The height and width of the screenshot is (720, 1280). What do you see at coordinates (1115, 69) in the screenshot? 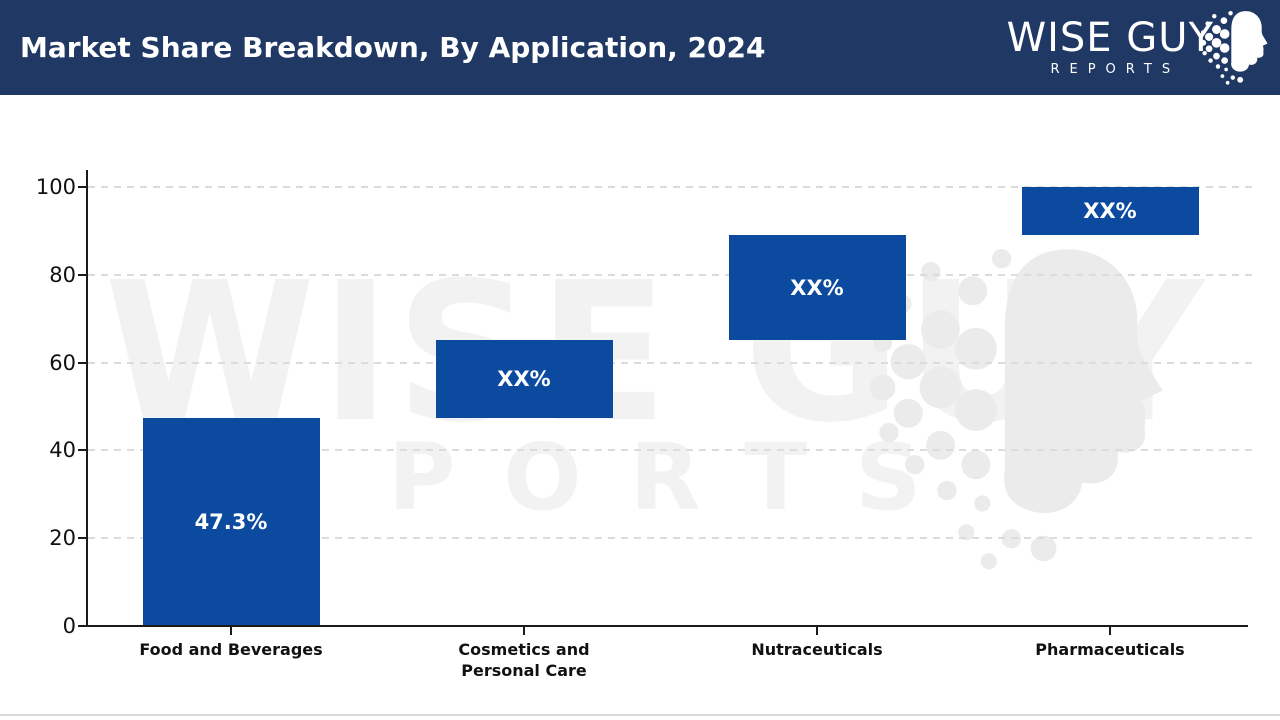
I see `logo-subtitle: REPORTS` at bounding box center [1115, 69].